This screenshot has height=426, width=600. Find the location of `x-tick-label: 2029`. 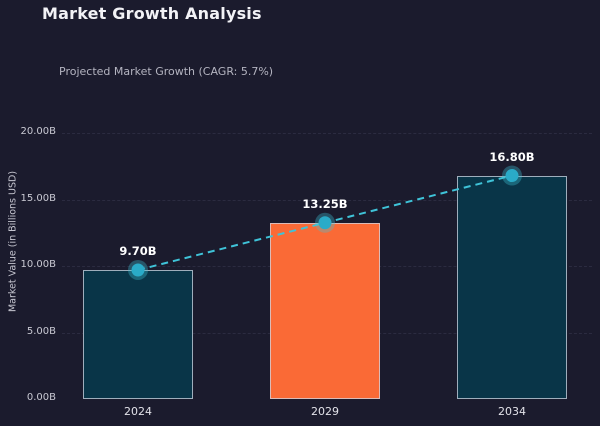

x-tick-label: 2029 is located at coordinates (325, 411).